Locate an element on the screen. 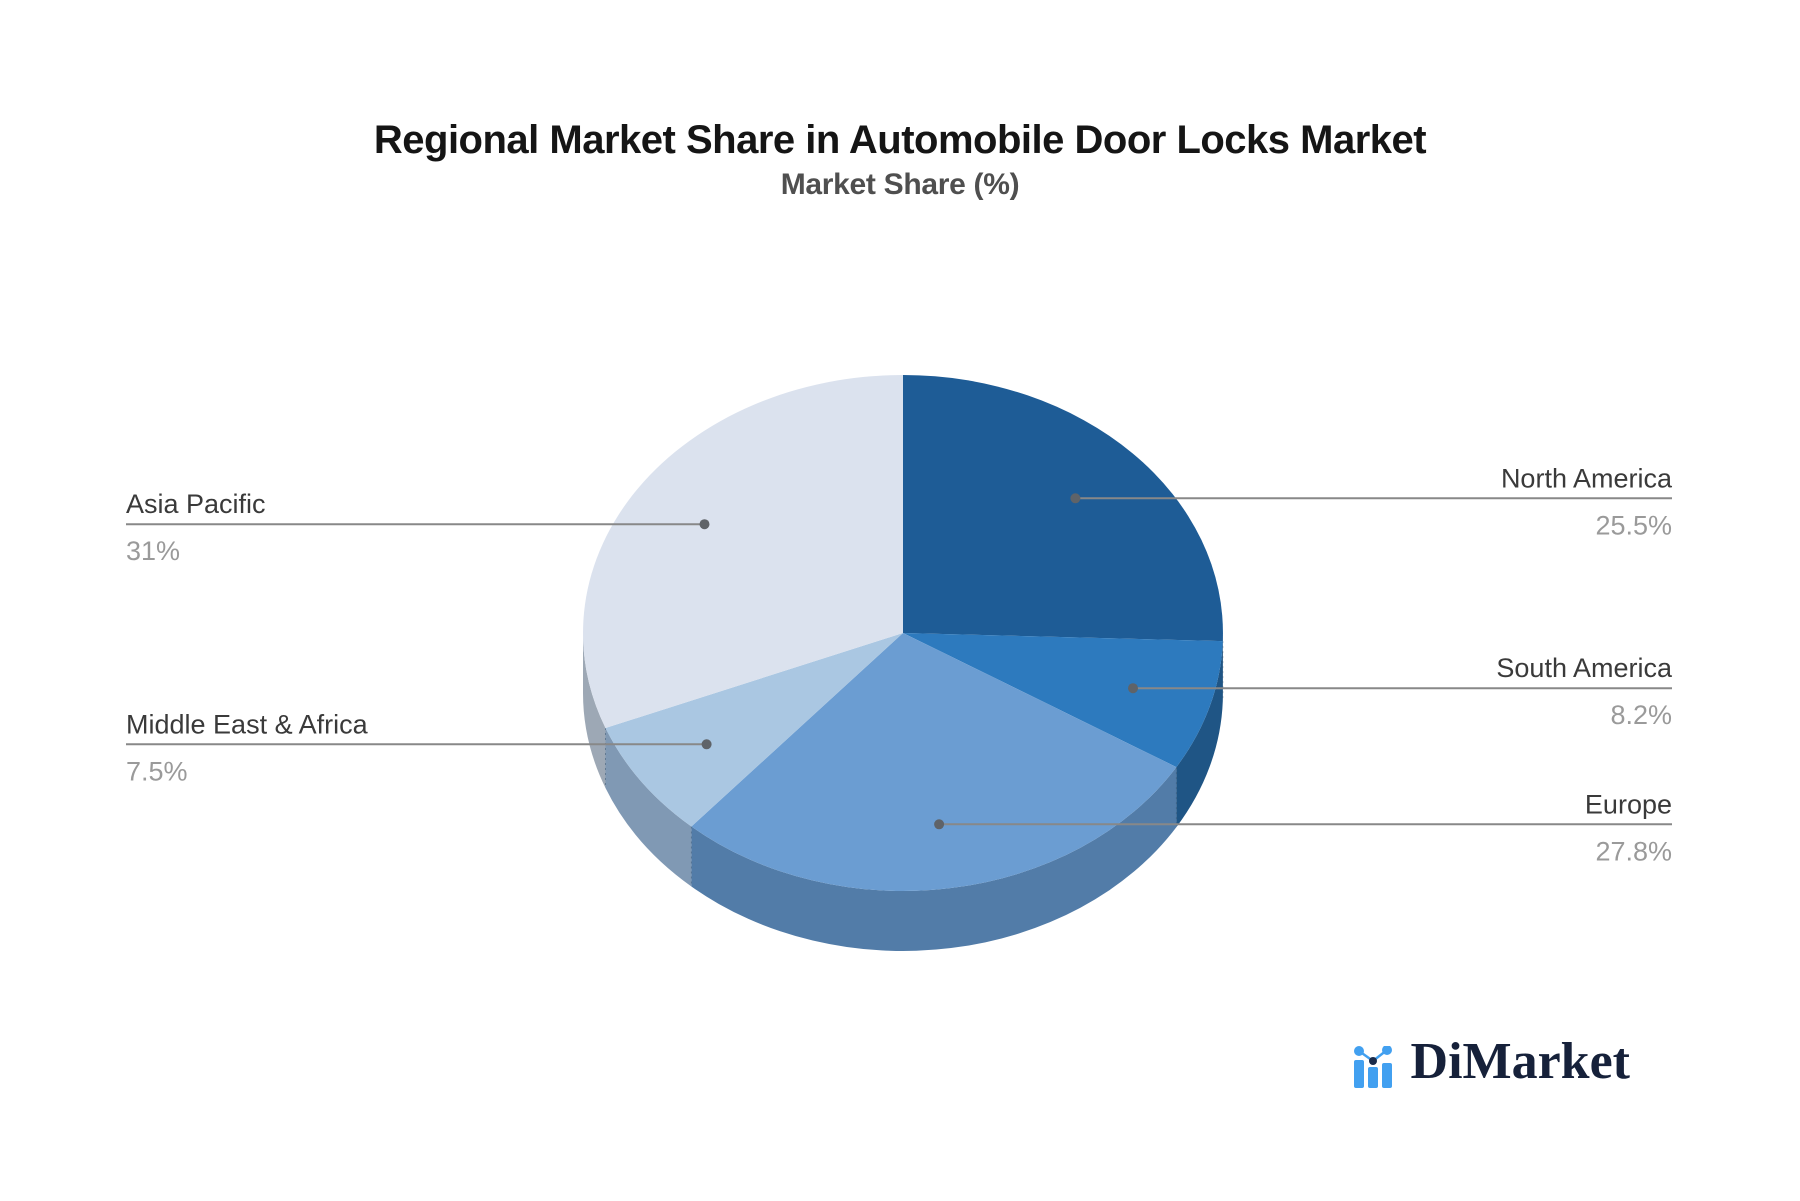  slice-pct-europe: 27.8% is located at coordinates (1633, 851).